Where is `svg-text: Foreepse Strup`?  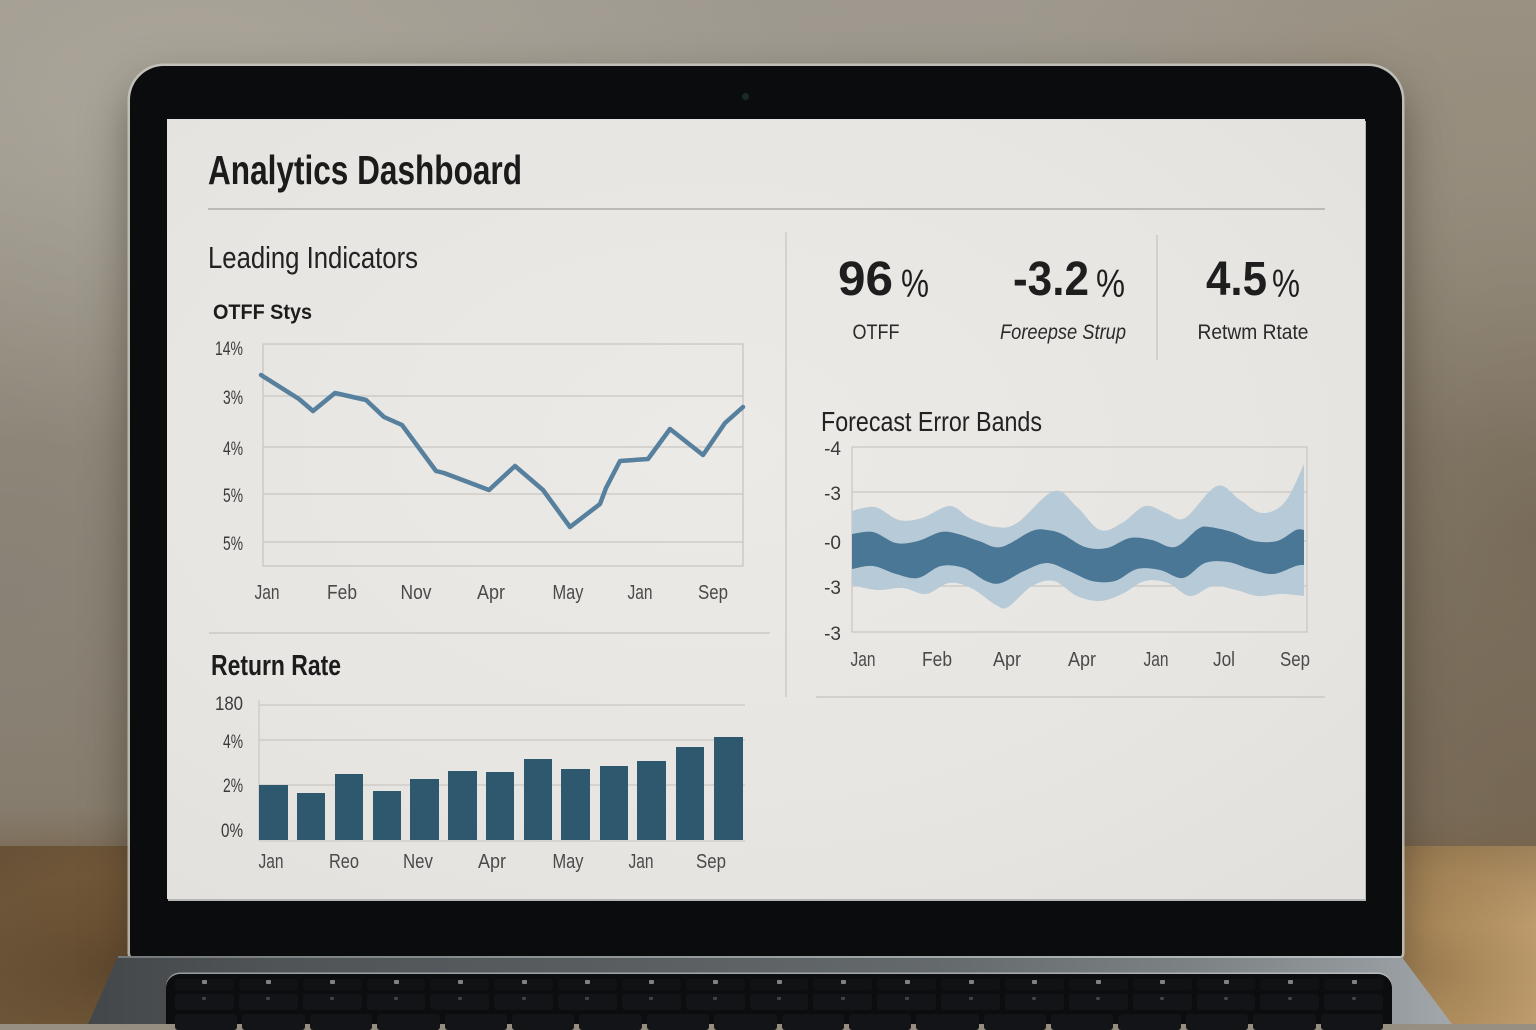 svg-text: Foreepse Strup is located at coordinates (1063, 332).